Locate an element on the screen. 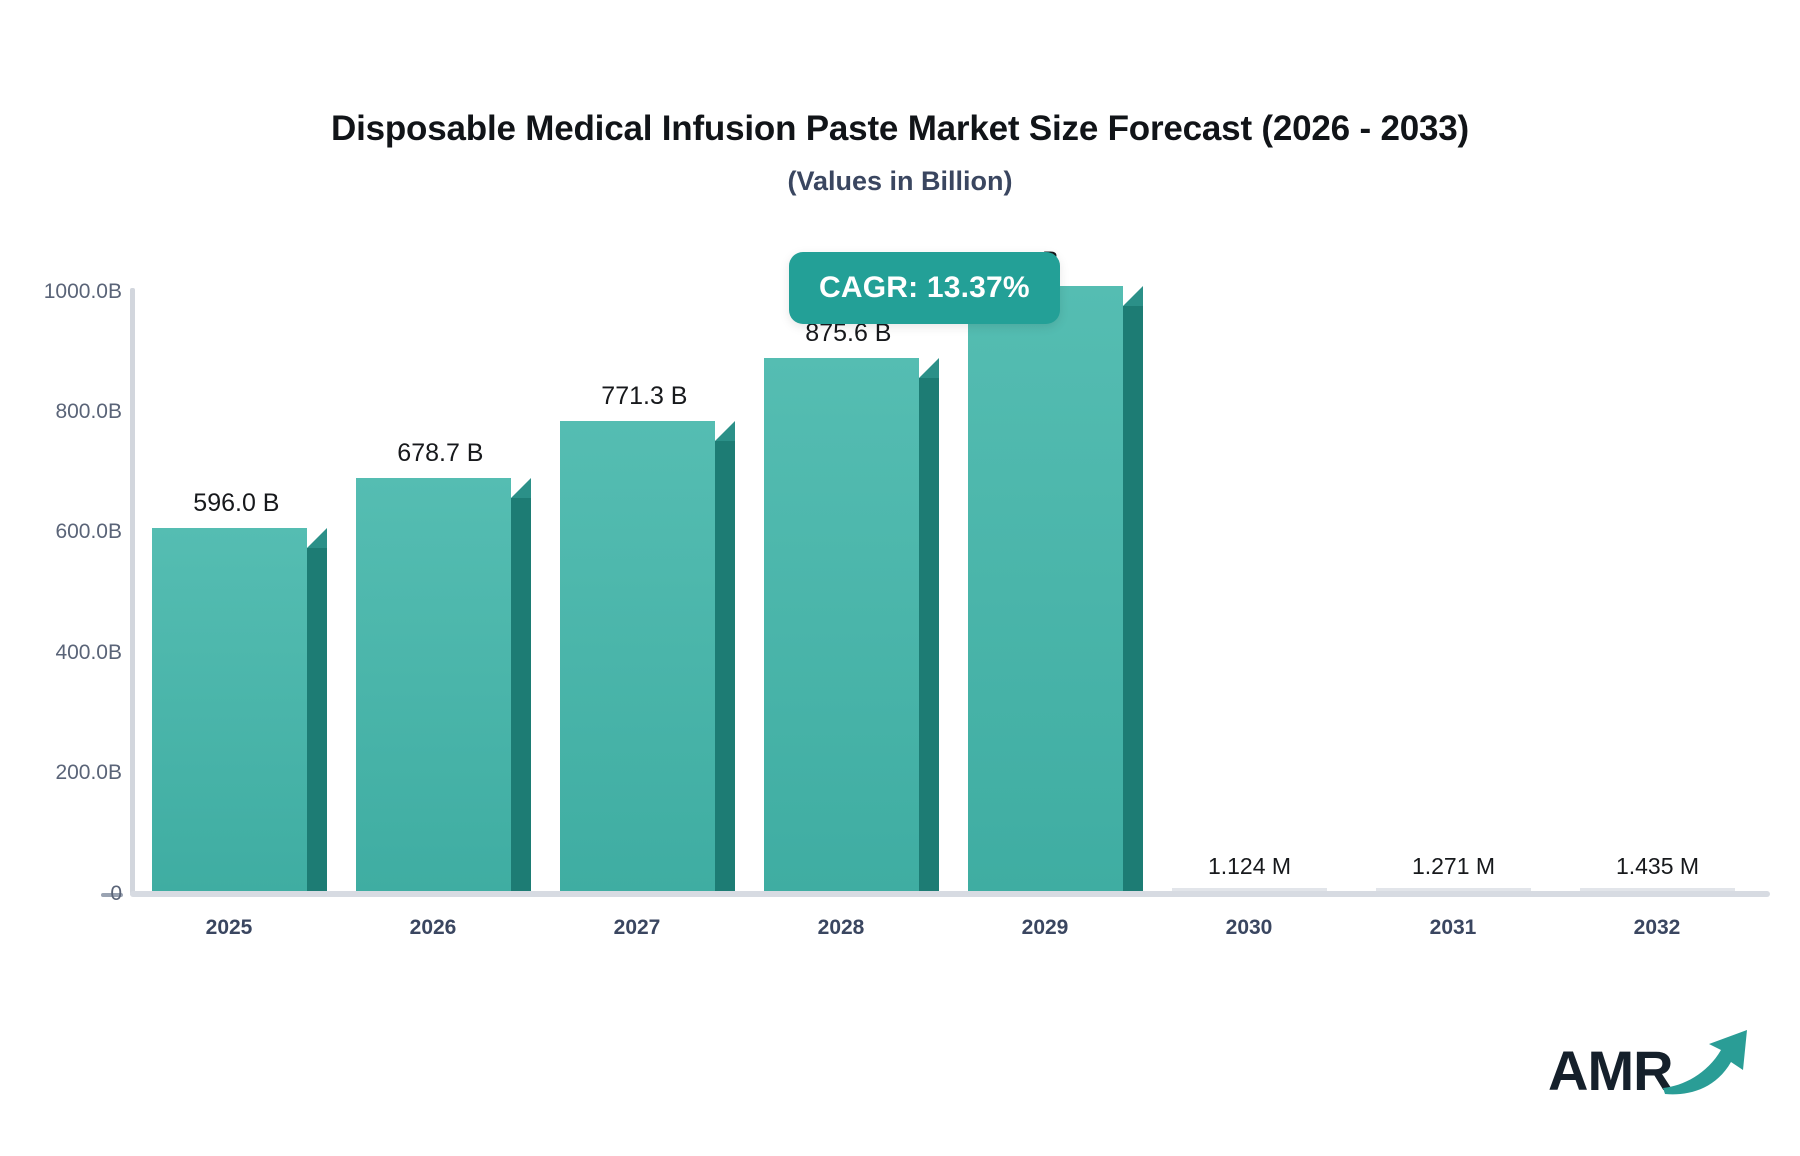 Image resolution: width=1800 pixels, height=1156 pixels. bar-side-face-2027 is located at coordinates (725, 666).